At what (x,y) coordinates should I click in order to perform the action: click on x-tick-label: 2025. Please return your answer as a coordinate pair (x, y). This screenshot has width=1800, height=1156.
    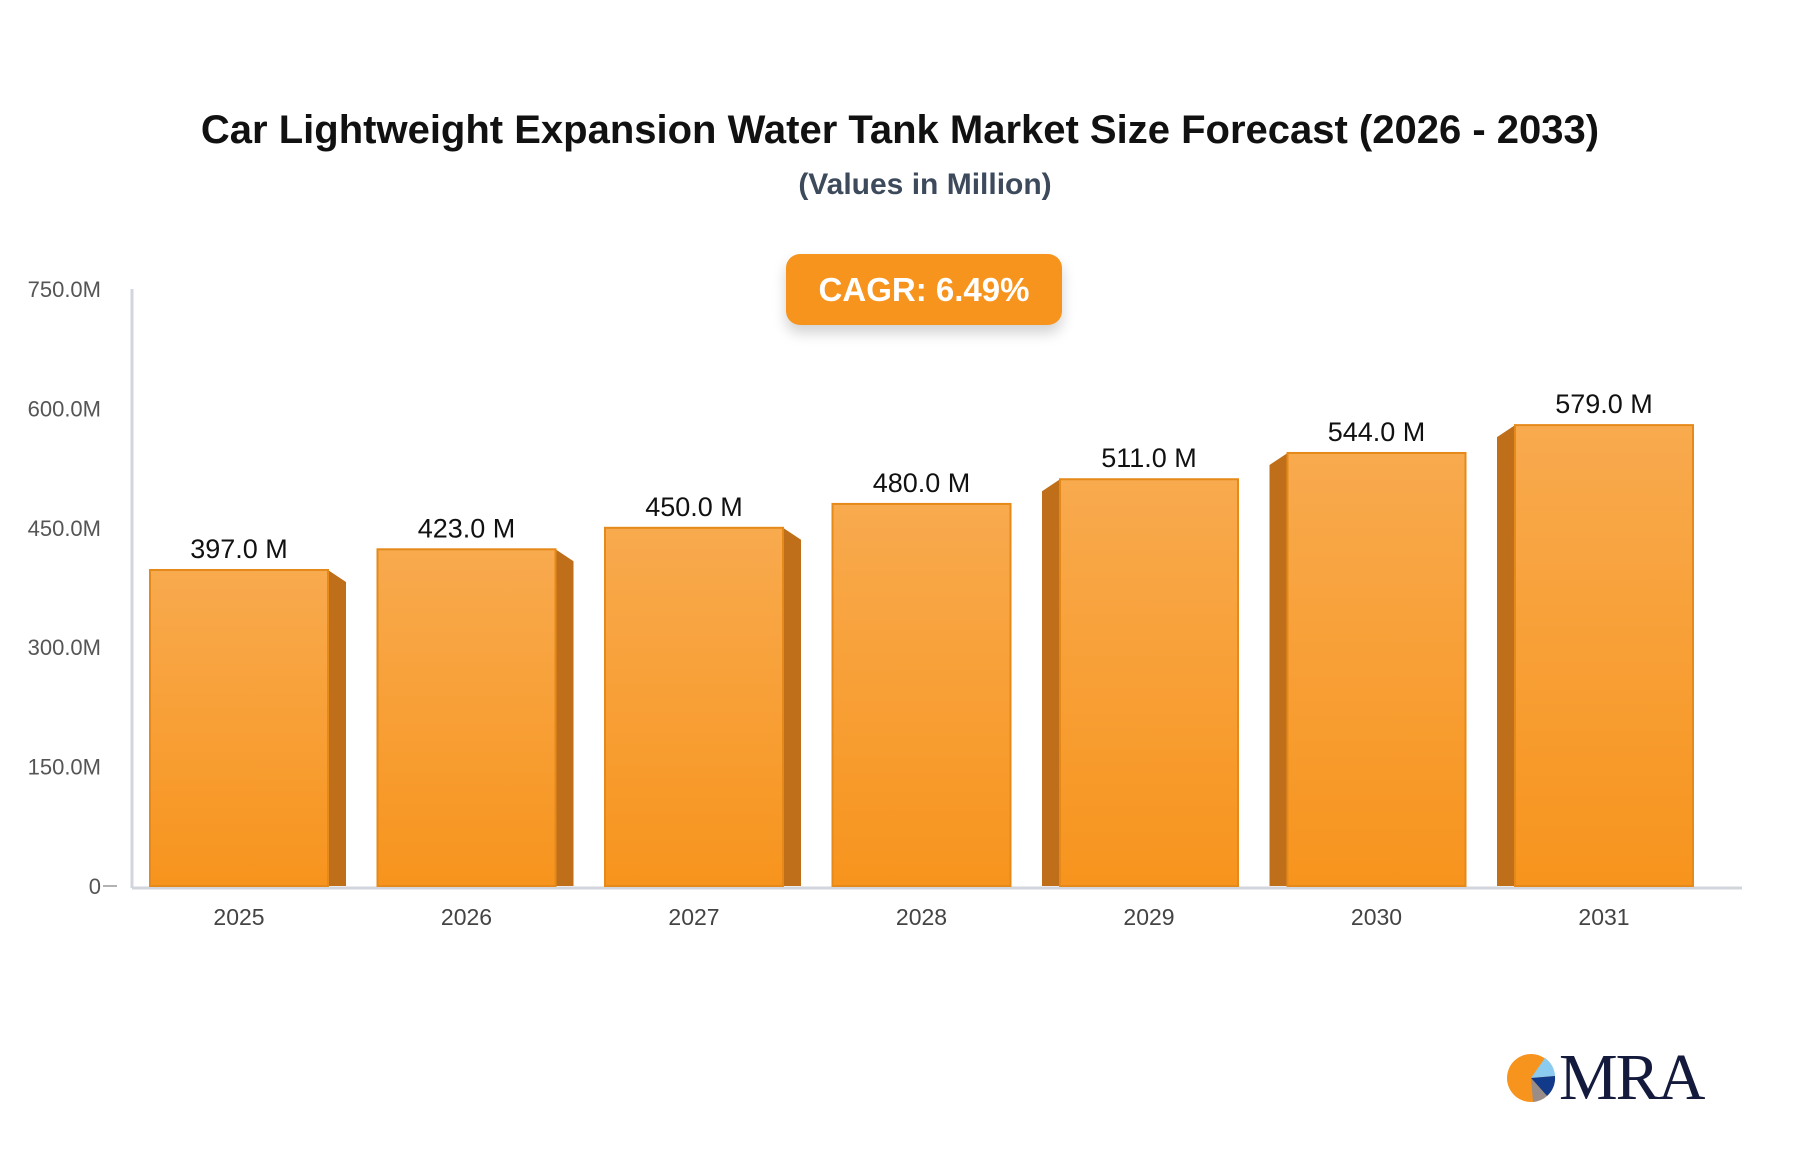
    Looking at the image, I should click on (238, 917).